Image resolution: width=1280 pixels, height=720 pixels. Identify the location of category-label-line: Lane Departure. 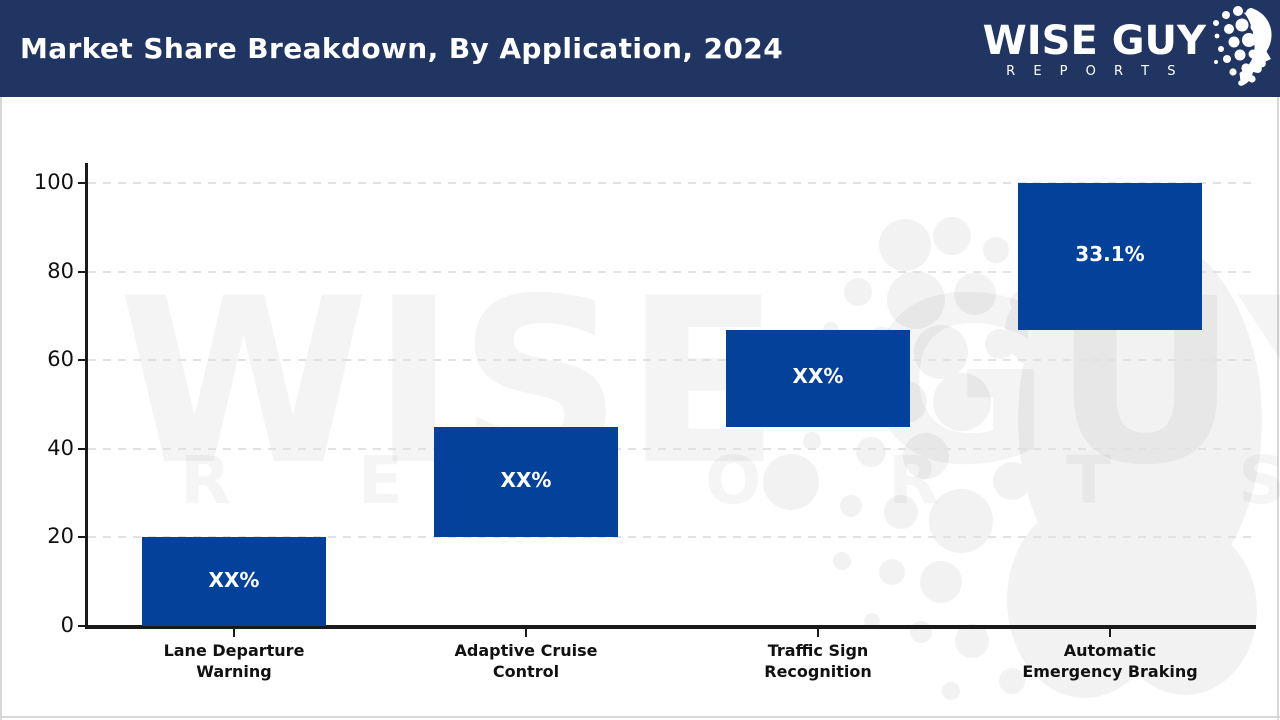
(234, 650).